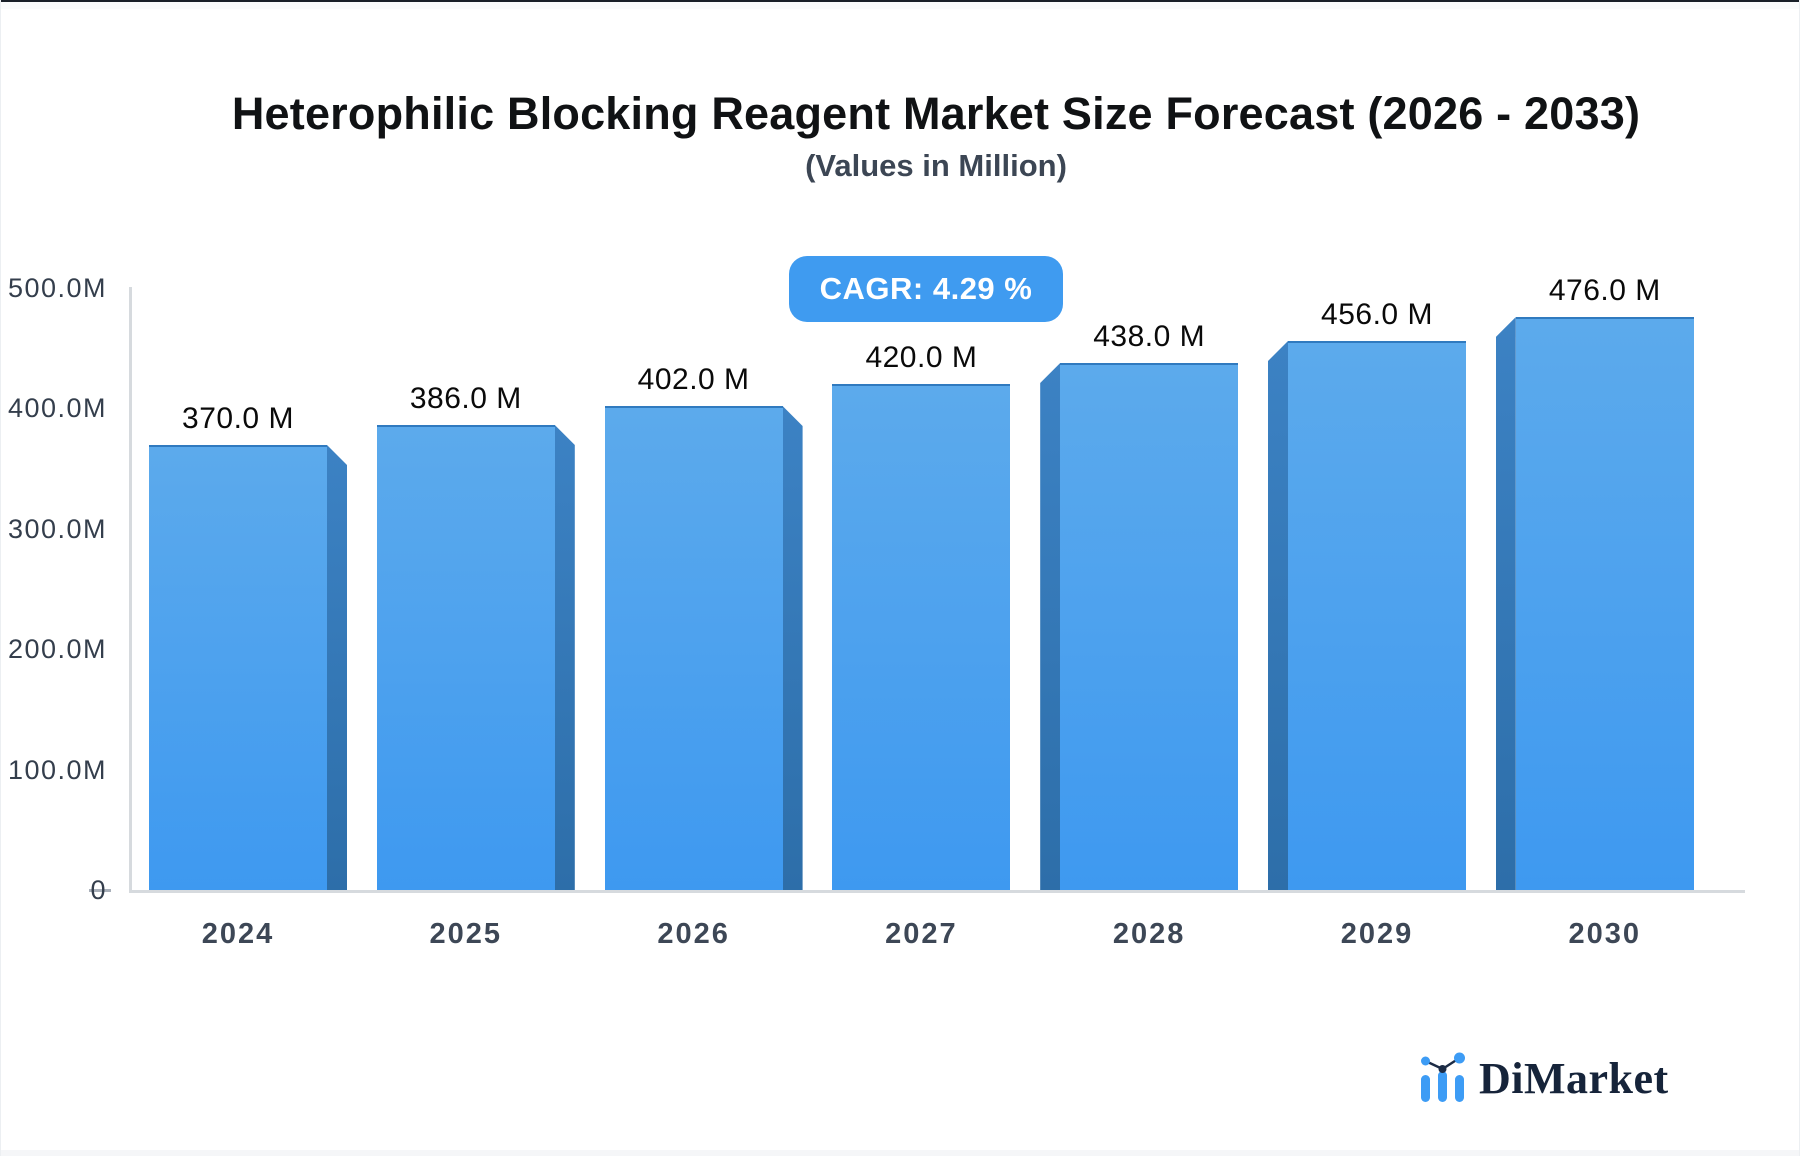  What do you see at coordinates (693, 379) in the screenshot?
I see `bar-value-label: 402.0 M` at bounding box center [693, 379].